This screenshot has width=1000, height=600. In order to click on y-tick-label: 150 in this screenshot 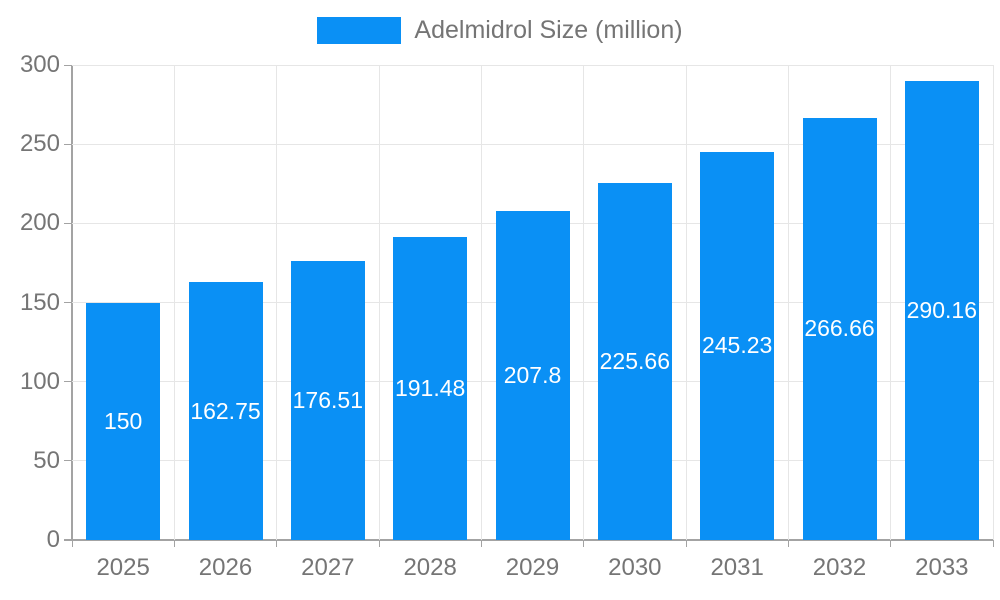, I will do `click(39, 302)`.